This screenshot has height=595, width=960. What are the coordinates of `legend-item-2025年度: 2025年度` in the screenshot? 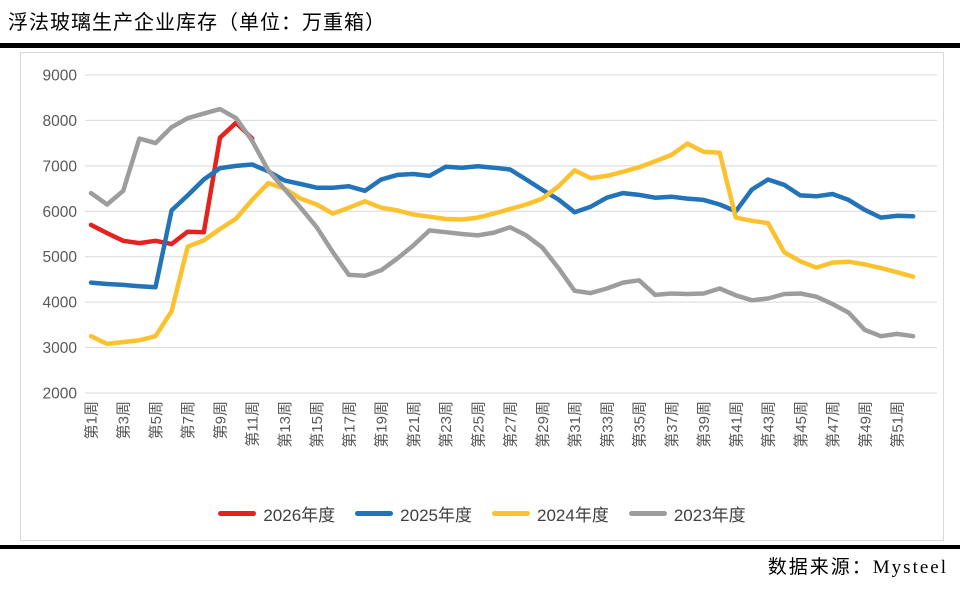 It's located at (413, 513).